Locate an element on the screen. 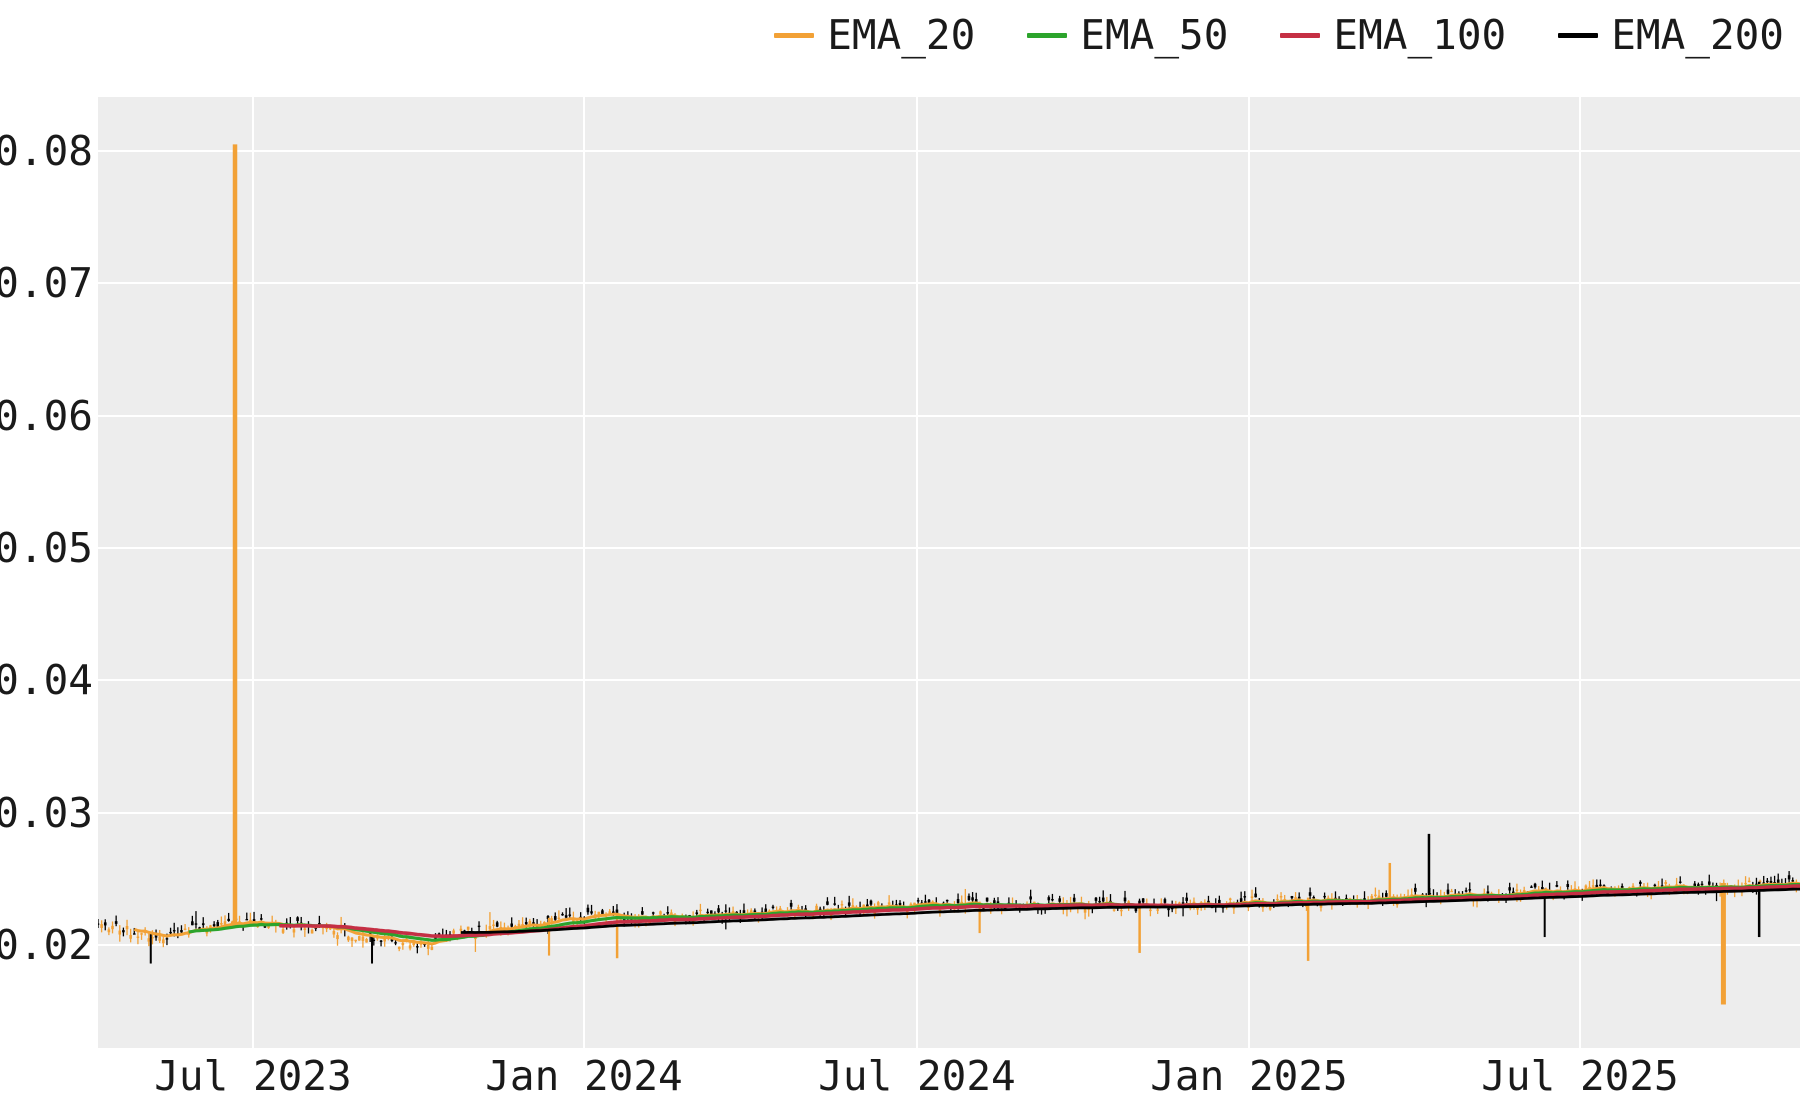  legend-label-ema-20: EMA_20 is located at coordinates (901, 35).